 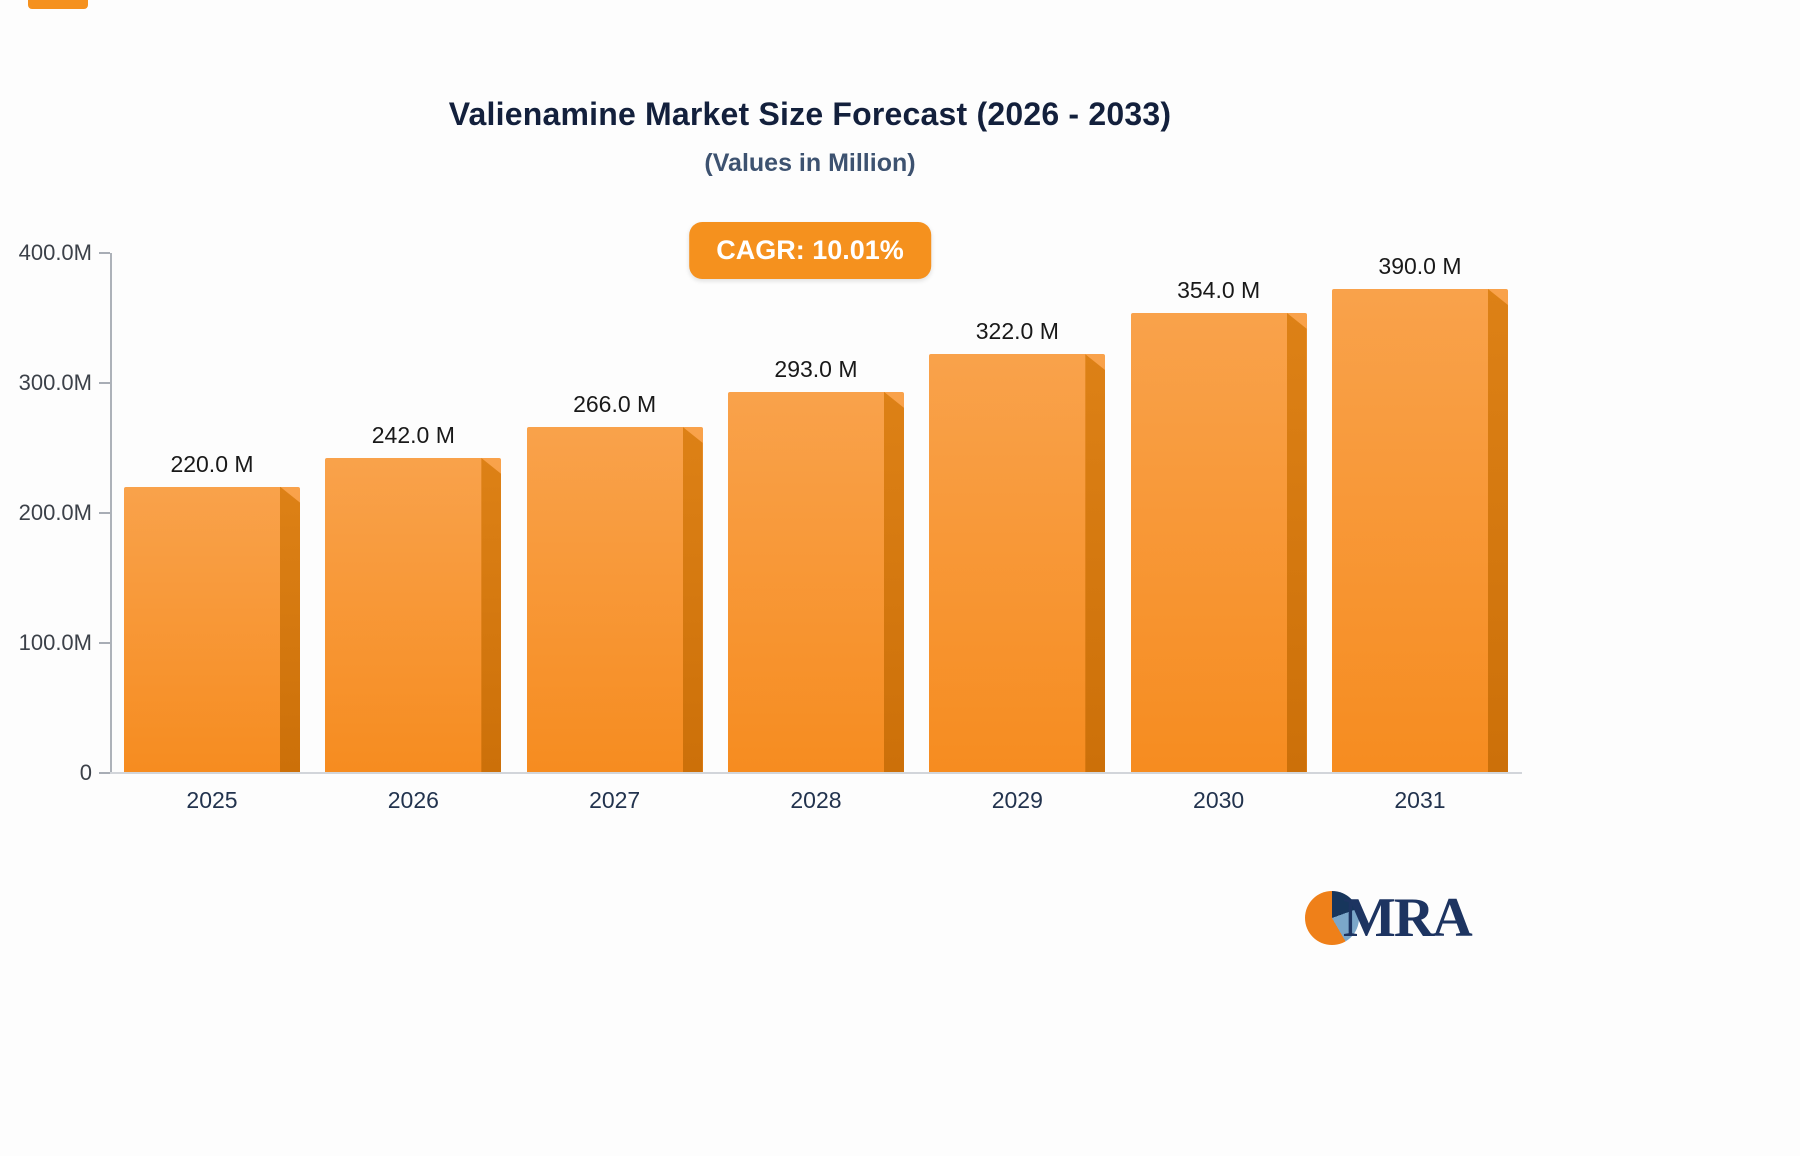 I want to click on x-axis-label: 2028, so click(x=816, y=800).